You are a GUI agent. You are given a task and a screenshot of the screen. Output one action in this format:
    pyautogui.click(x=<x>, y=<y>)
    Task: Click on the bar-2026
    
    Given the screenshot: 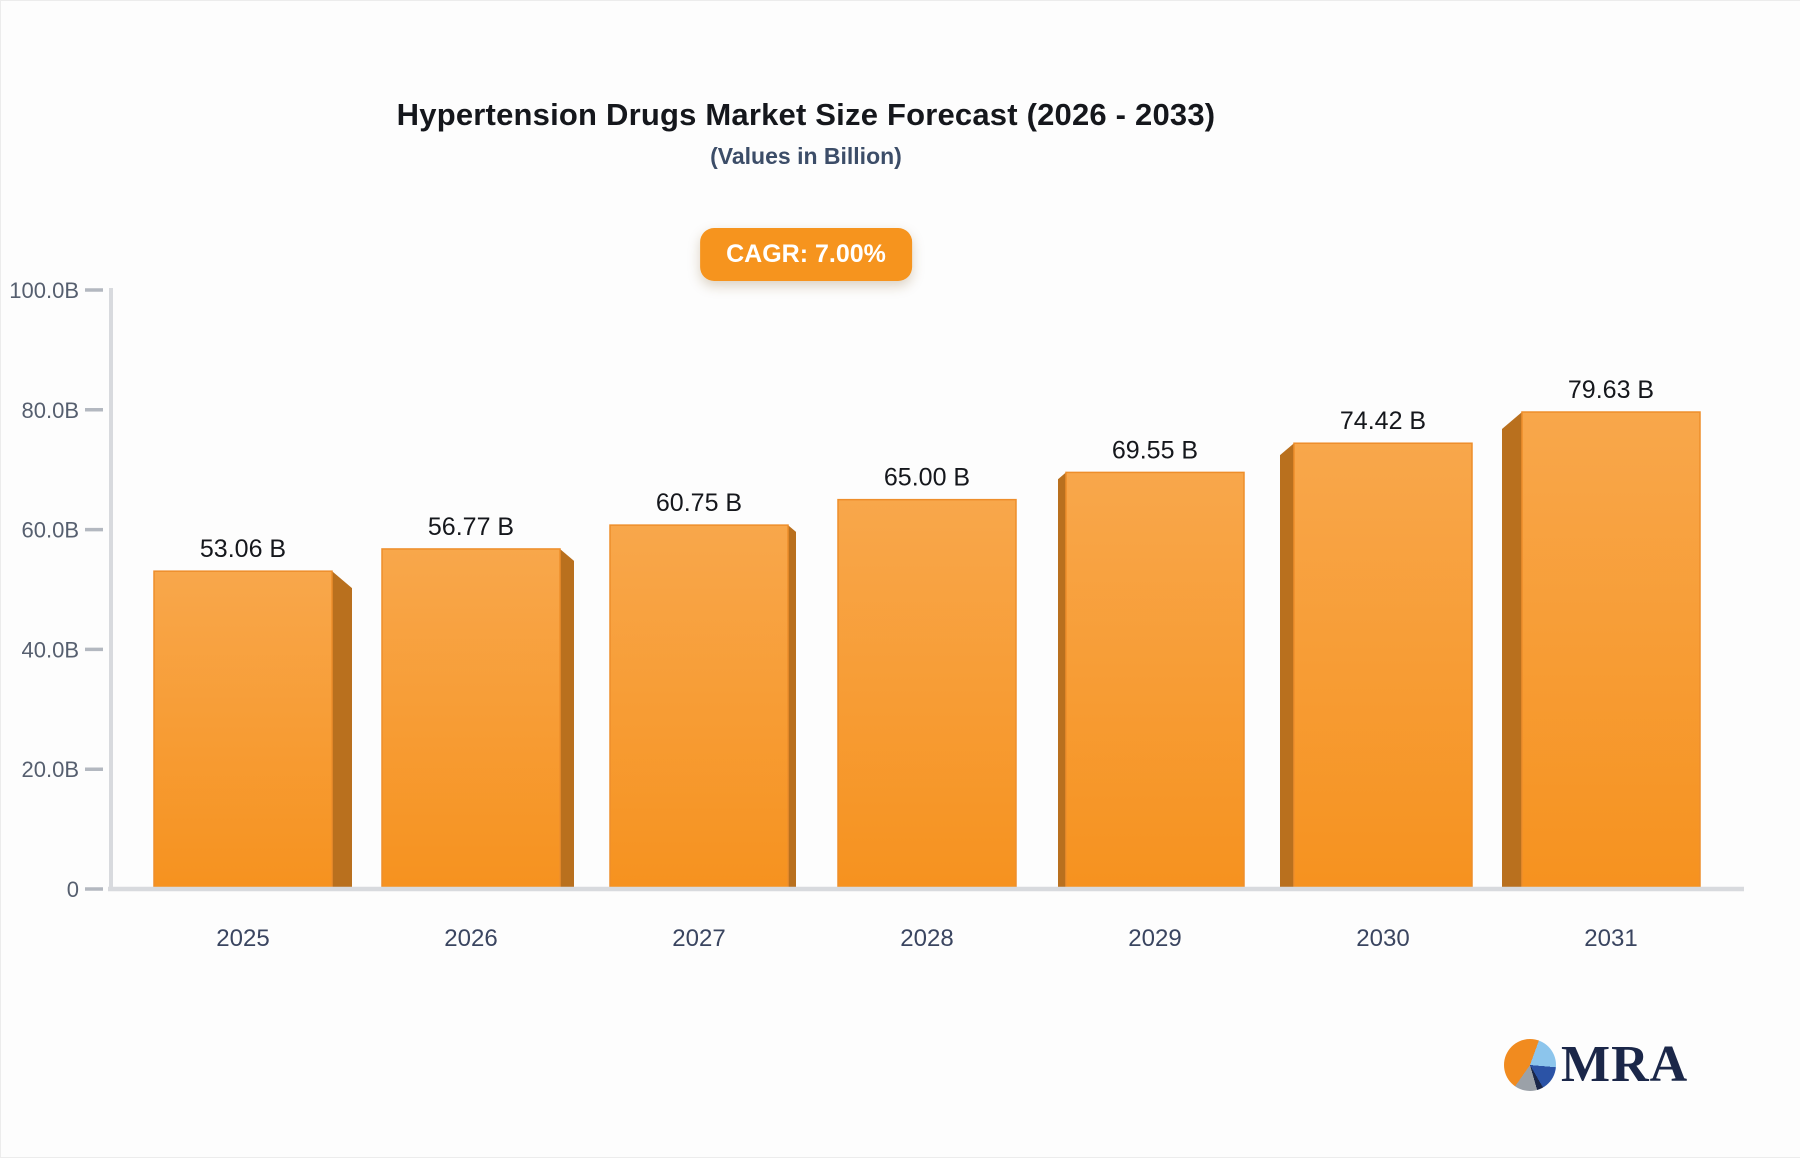 What is the action you would take?
    pyautogui.click(x=471, y=719)
    